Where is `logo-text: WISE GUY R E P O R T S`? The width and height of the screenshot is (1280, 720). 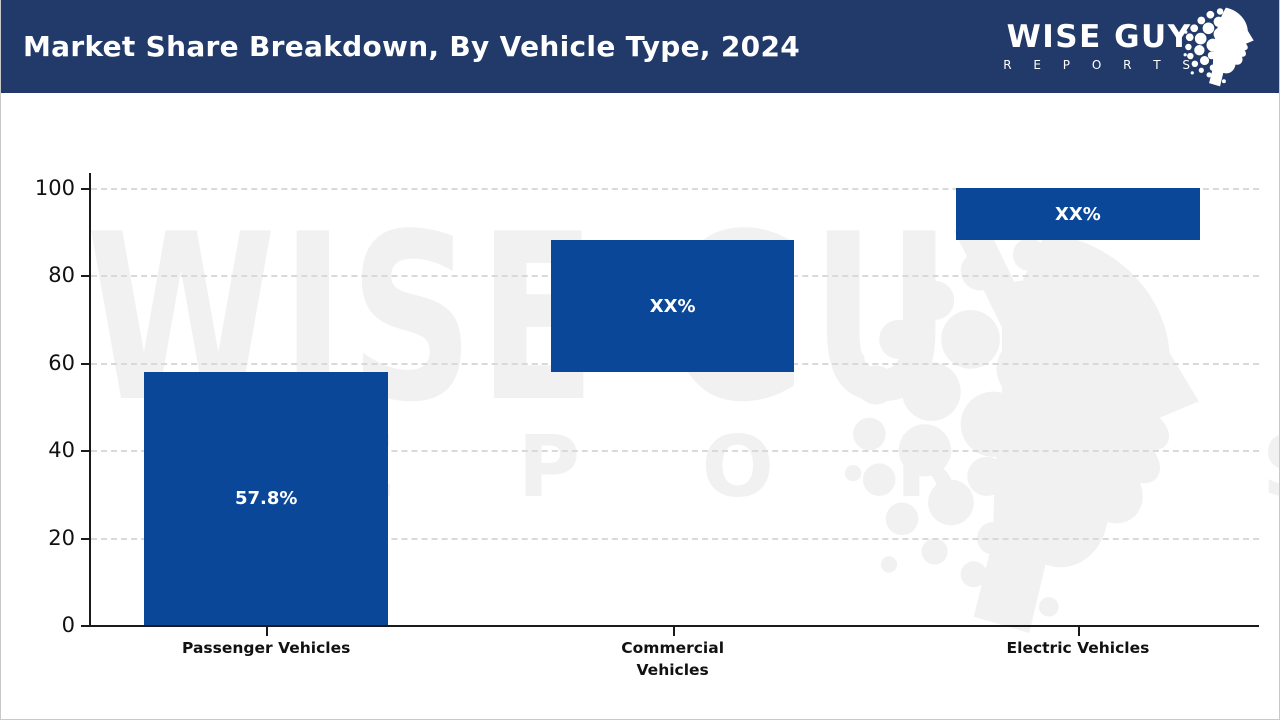 logo-text: WISE GUY R E P O R T S is located at coordinates (1099, 45).